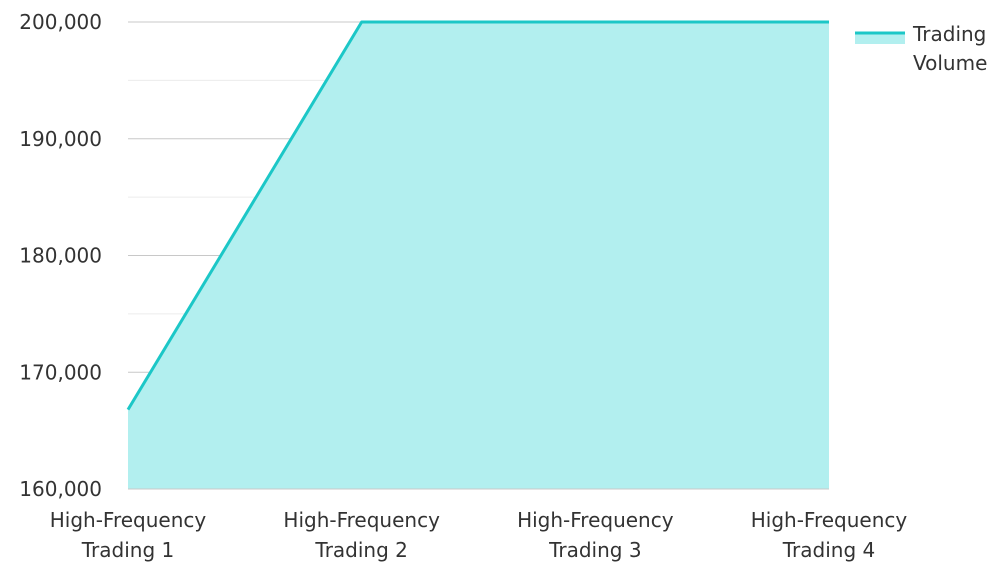 The height and width of the screenshot is (563, 1005). What do you see at coordinates (595, 535) in the screenshot?
I see `x-tick-label: High-Frequency Trading 3` at bounding box center [595, 535].